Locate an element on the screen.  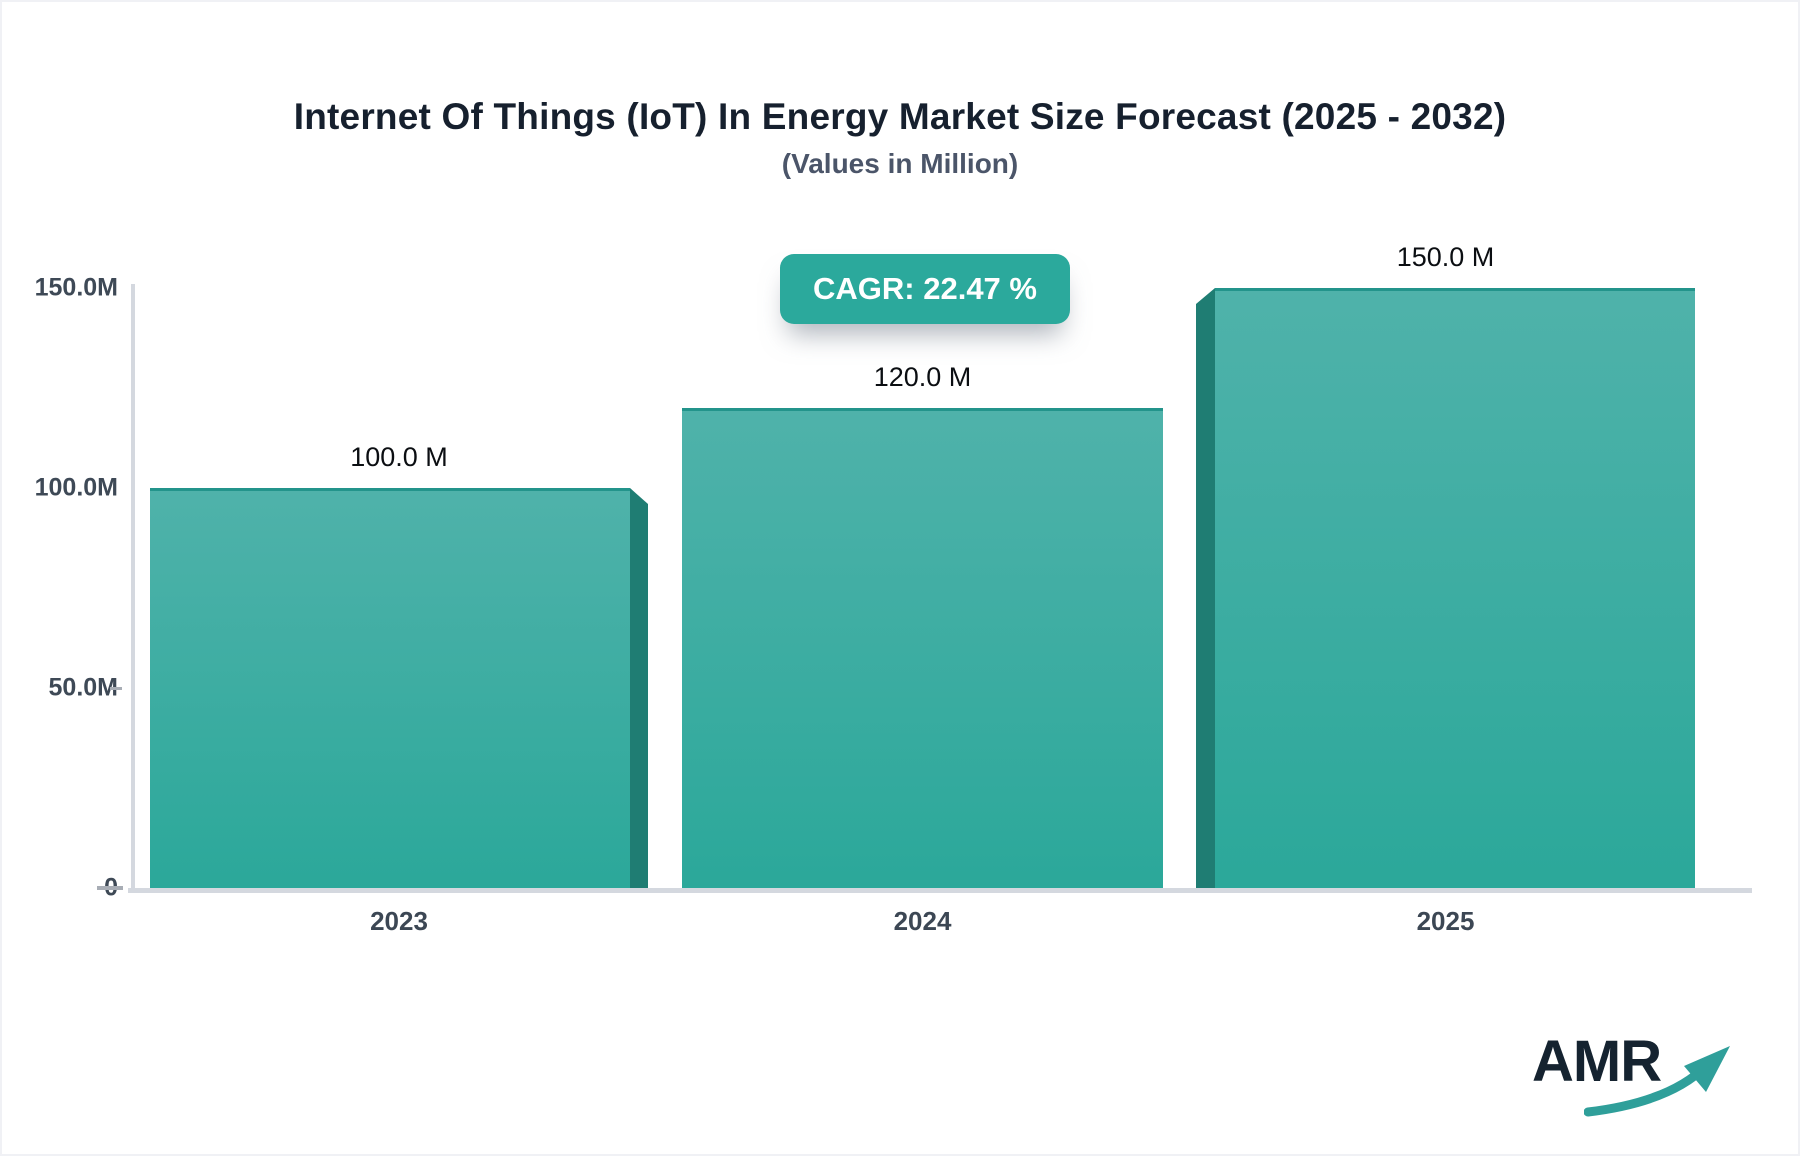
amr-logo: AMR is located at coordinates (1637, 1075).